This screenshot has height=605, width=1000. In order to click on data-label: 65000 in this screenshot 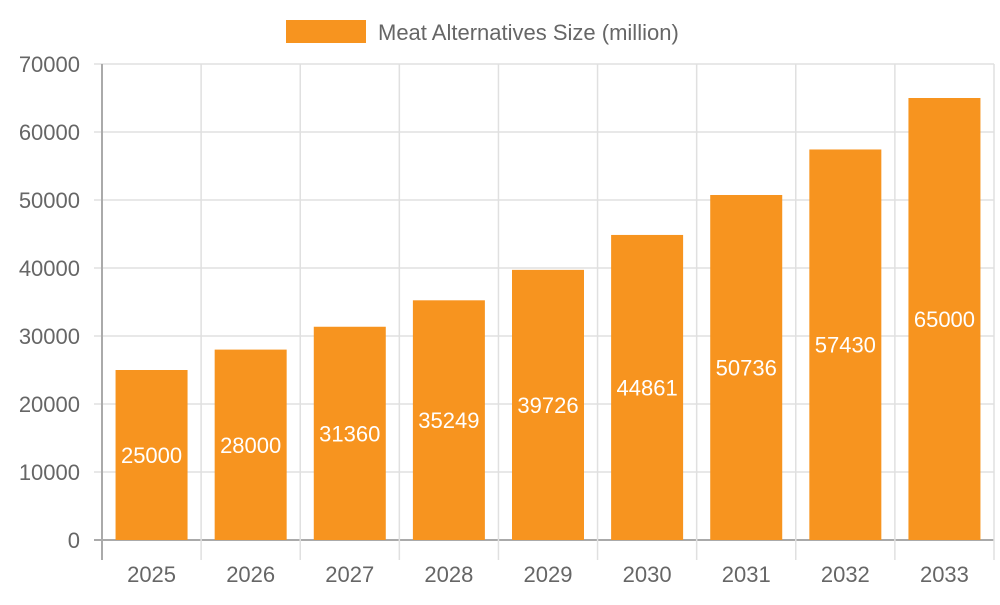, I will do `click(944, 319)`.